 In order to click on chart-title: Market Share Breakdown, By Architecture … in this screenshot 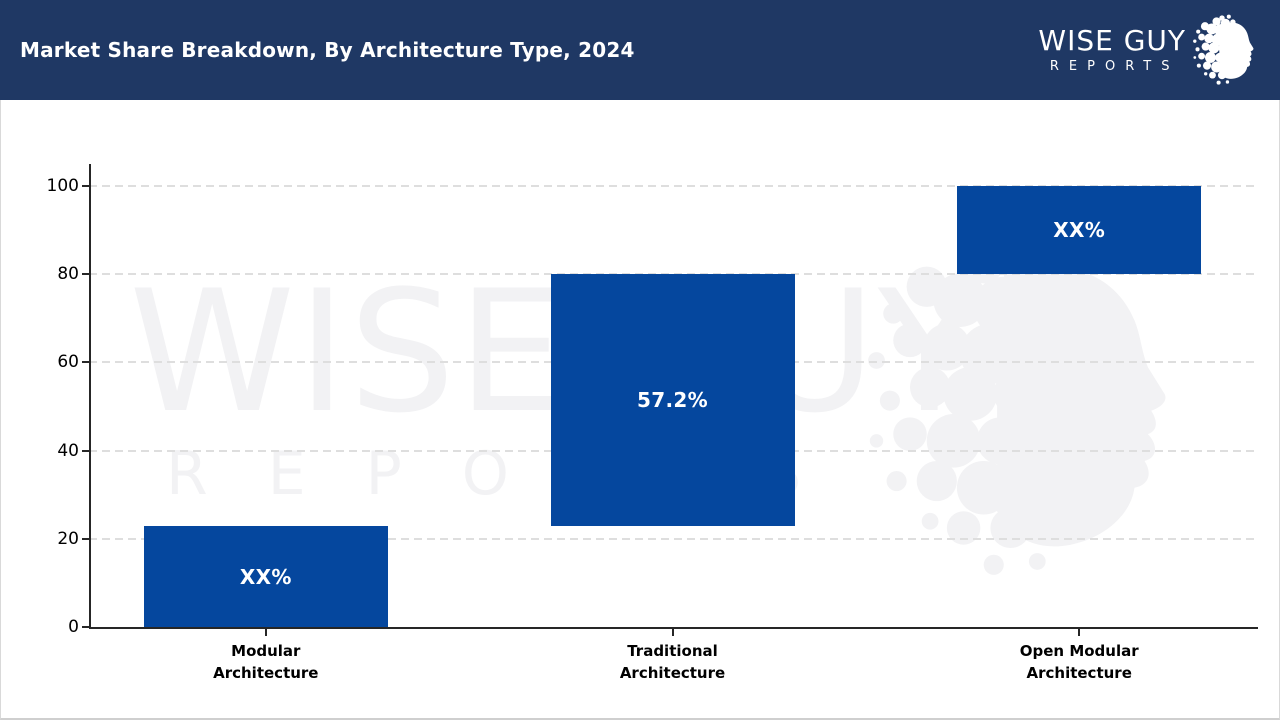, I will do `click(327, 50)`.